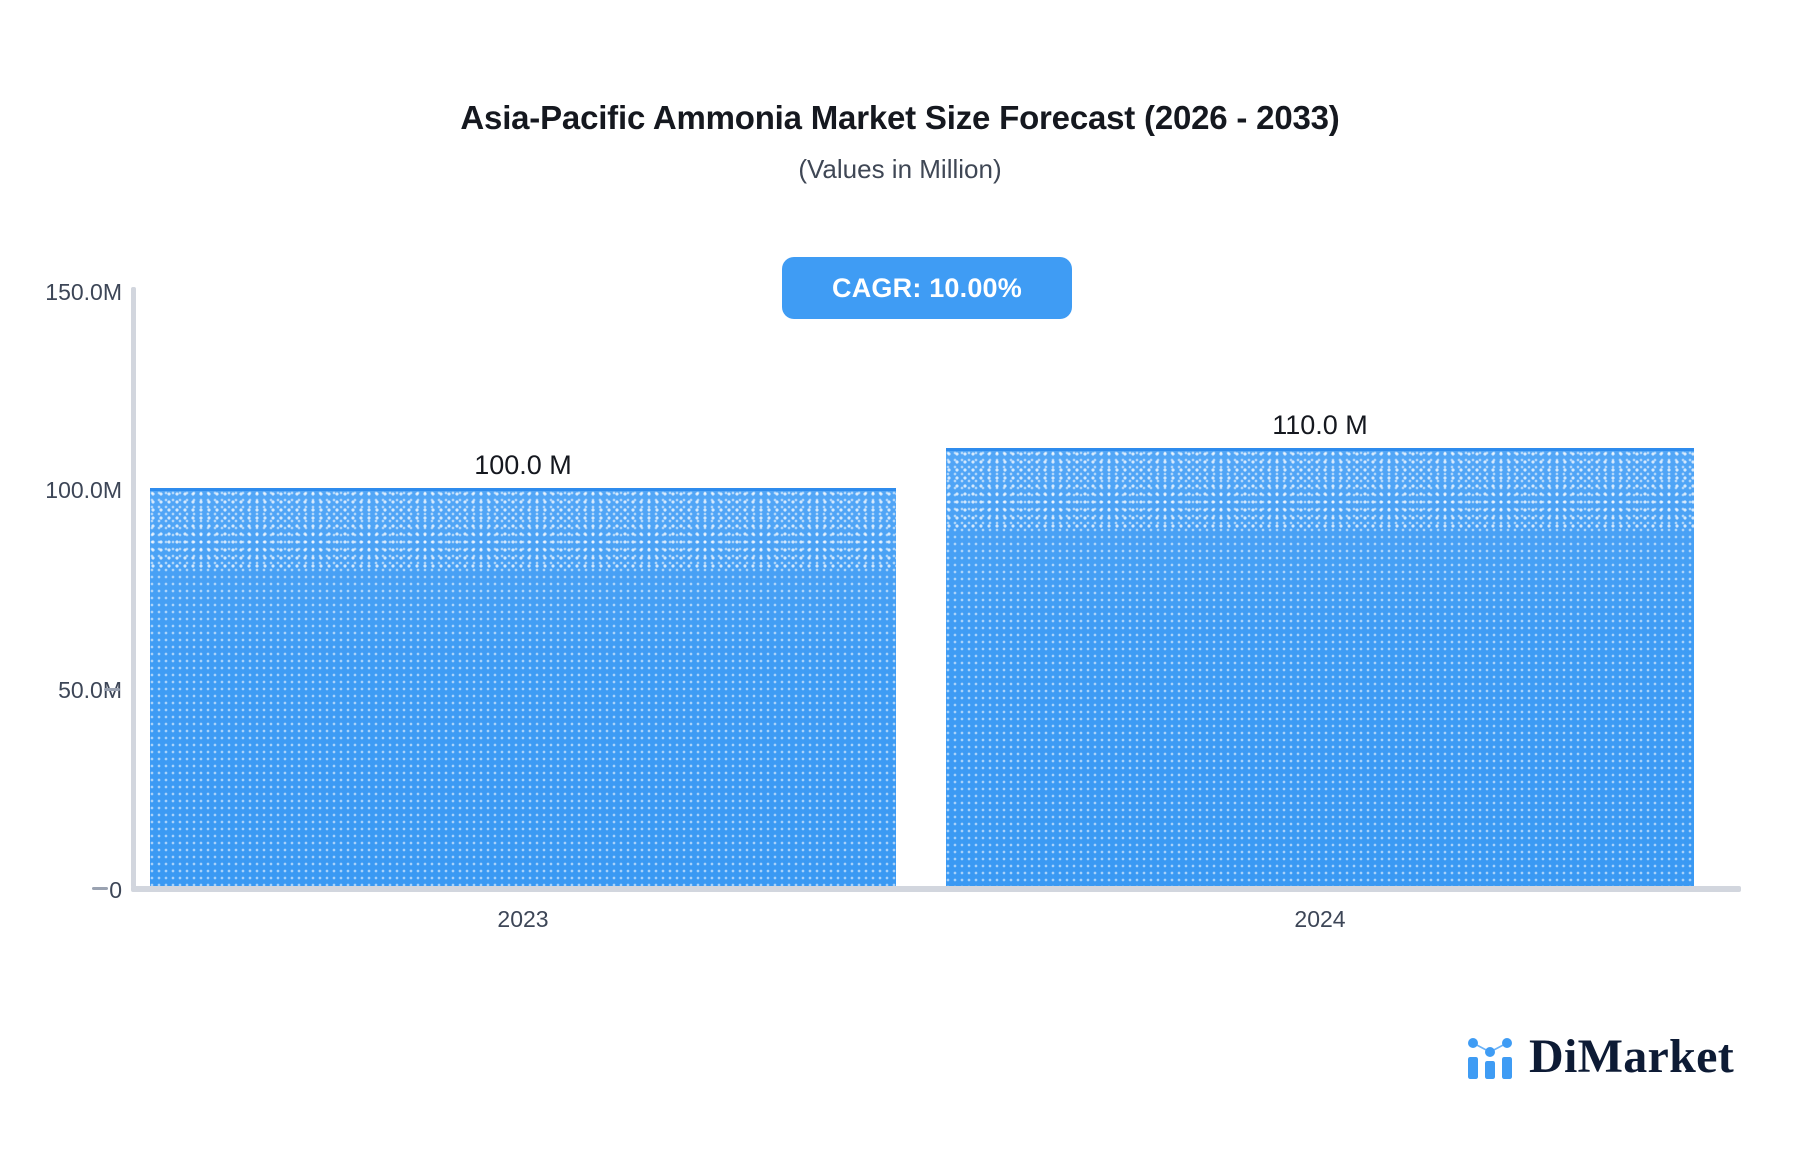  What do you see at coordinates (1490, 1058) in the screenshot?
I see `bar-chart-dots-icon` at bounding box center [1490, 1058].